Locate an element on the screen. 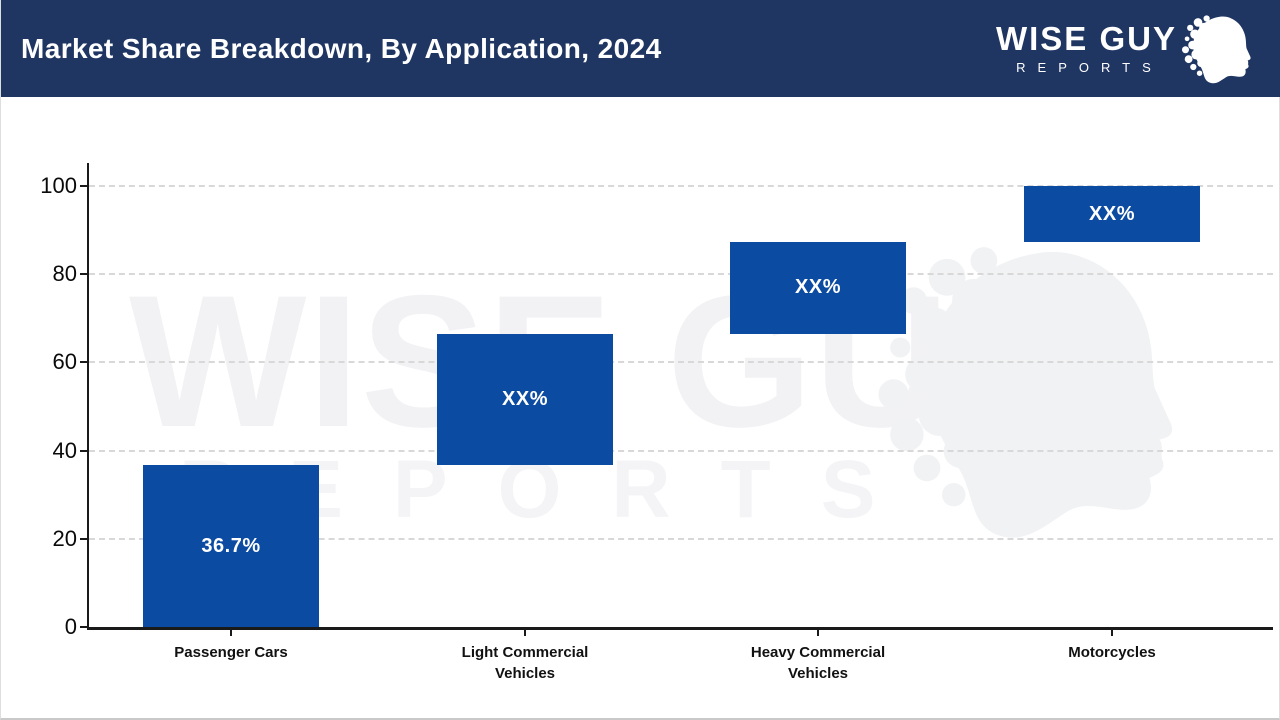 The height and width of the screenshot is (720, 1280). watermark-face-icon is located at coordinates (1025, 392).